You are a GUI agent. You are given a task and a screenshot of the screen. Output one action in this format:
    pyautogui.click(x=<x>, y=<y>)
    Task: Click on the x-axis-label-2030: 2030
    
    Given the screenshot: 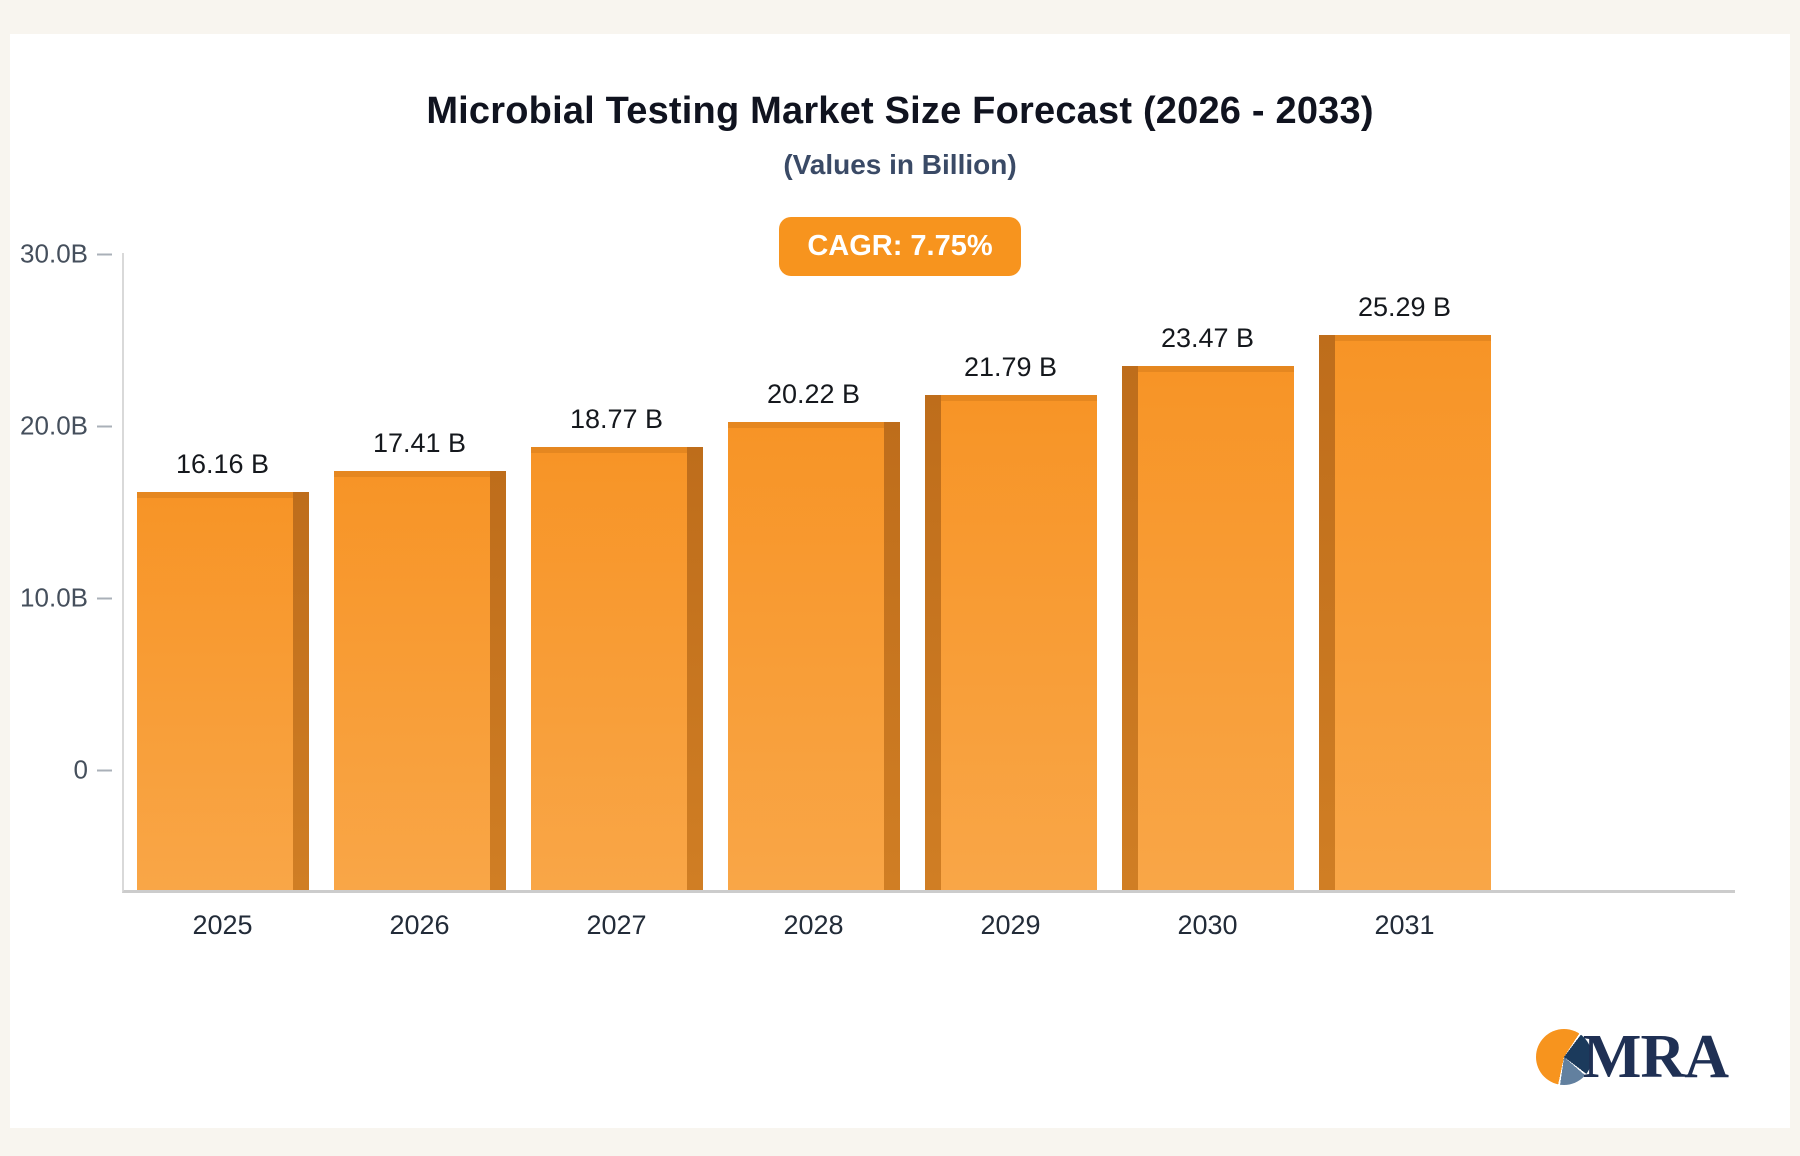 What is the action you would take?
    pyautogui.click(x=1207, y=925)
    